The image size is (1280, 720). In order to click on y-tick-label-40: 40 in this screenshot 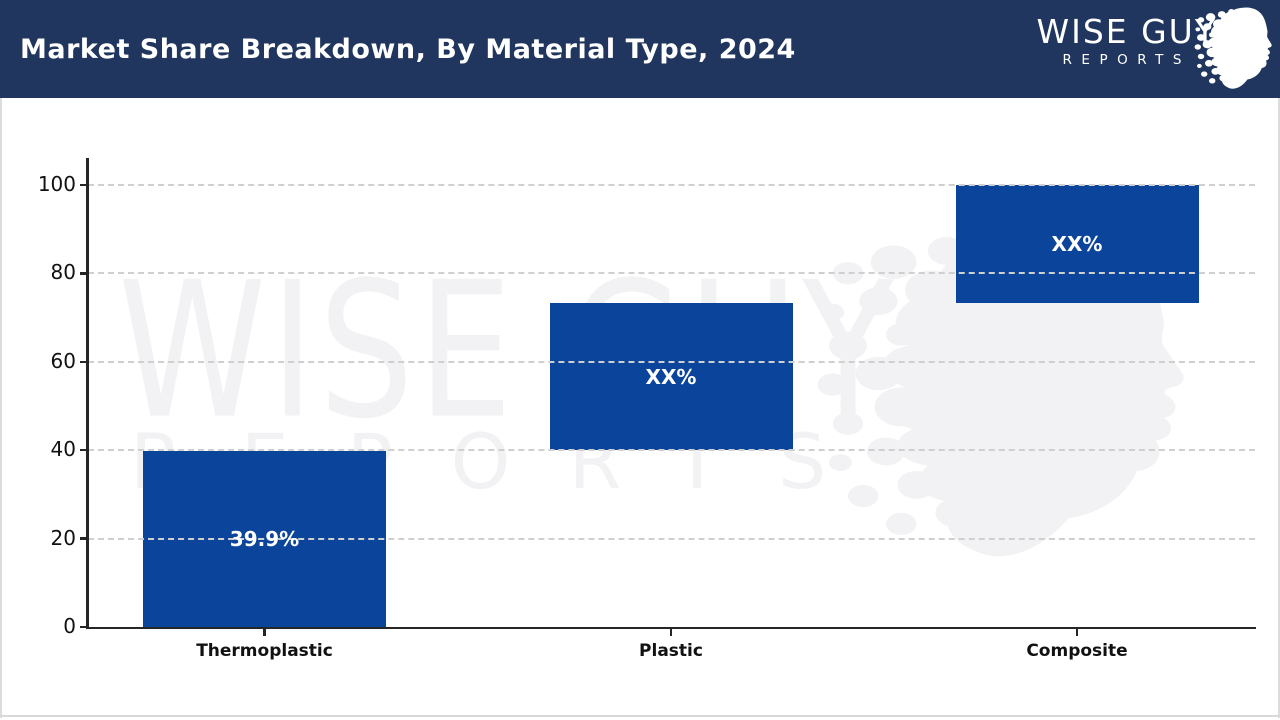, I will do `click(63, 449)`.